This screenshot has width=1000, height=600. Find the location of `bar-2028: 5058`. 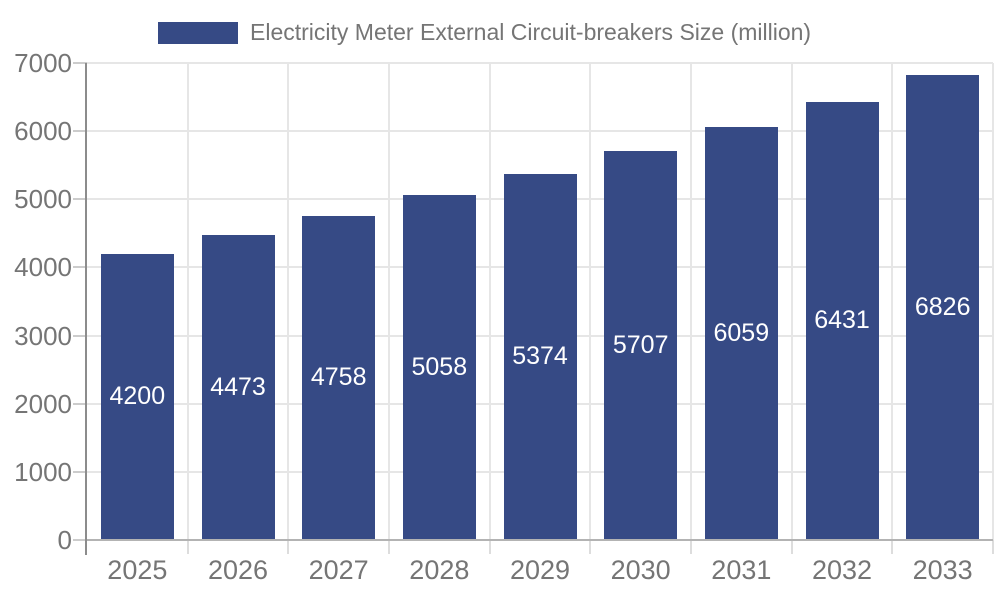

bar-2028: 5058 is located at coordinates (439, 367).